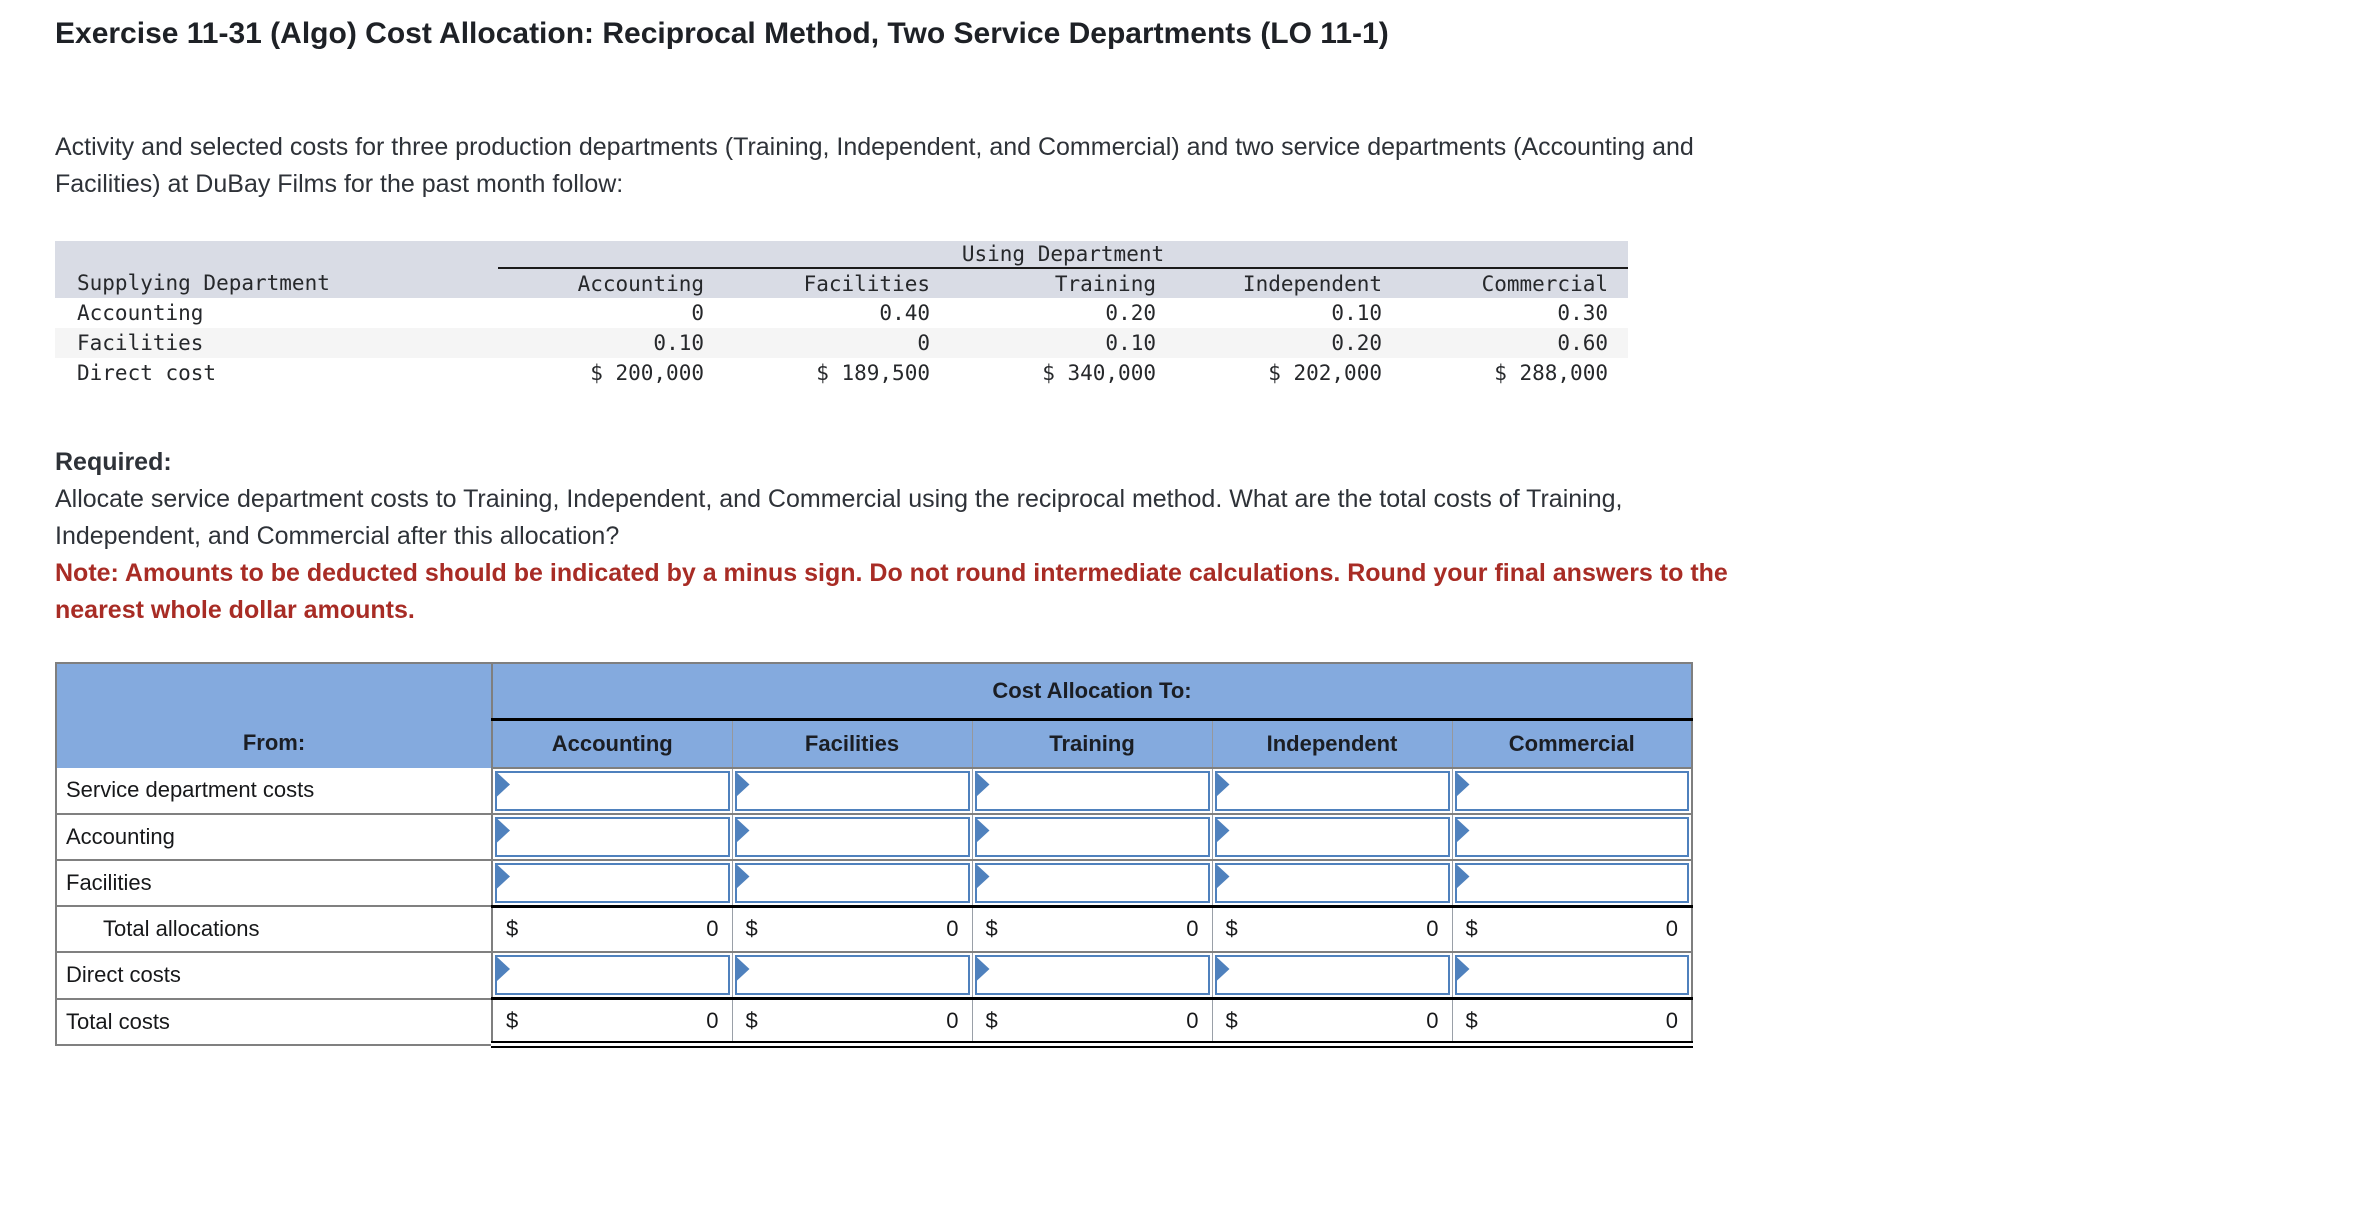 Image resolution: width=2355 pixels, height=1212 pixels. I want to click on row-direct-costs: Direct costs, so click(874, 976).